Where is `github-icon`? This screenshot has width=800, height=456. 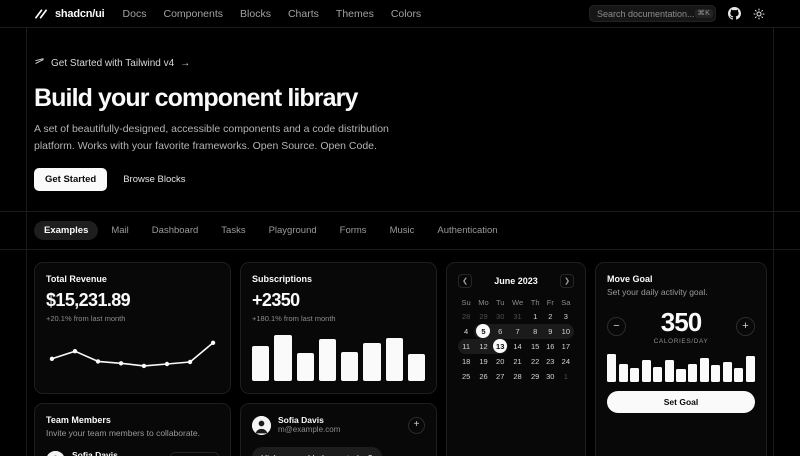
github-icon is located at coordinates (734, 14).